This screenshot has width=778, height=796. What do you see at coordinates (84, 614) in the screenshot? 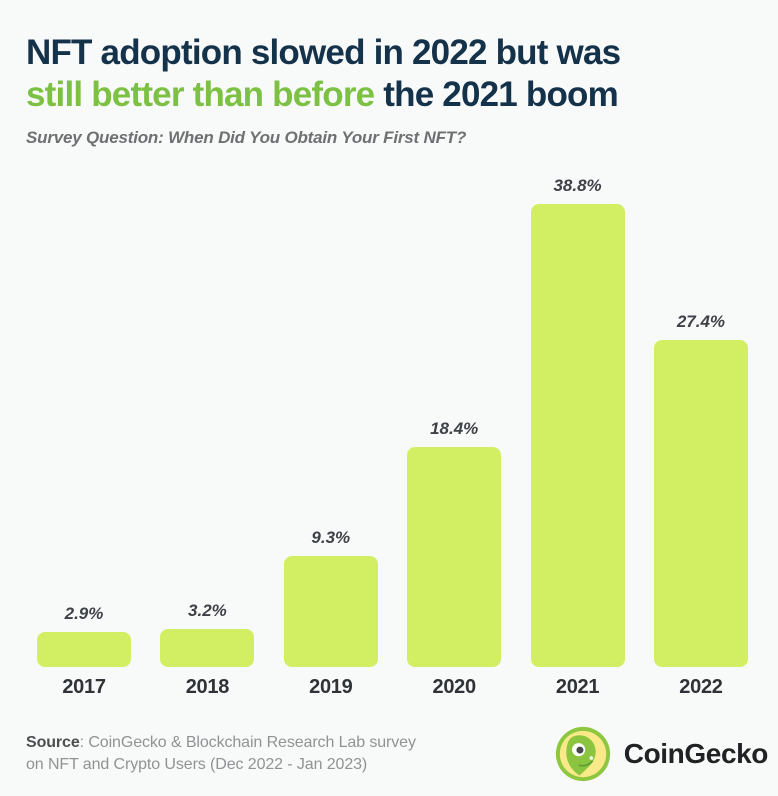
I see `bar-value-label: 2.9%` at bounding box center [84, 614].